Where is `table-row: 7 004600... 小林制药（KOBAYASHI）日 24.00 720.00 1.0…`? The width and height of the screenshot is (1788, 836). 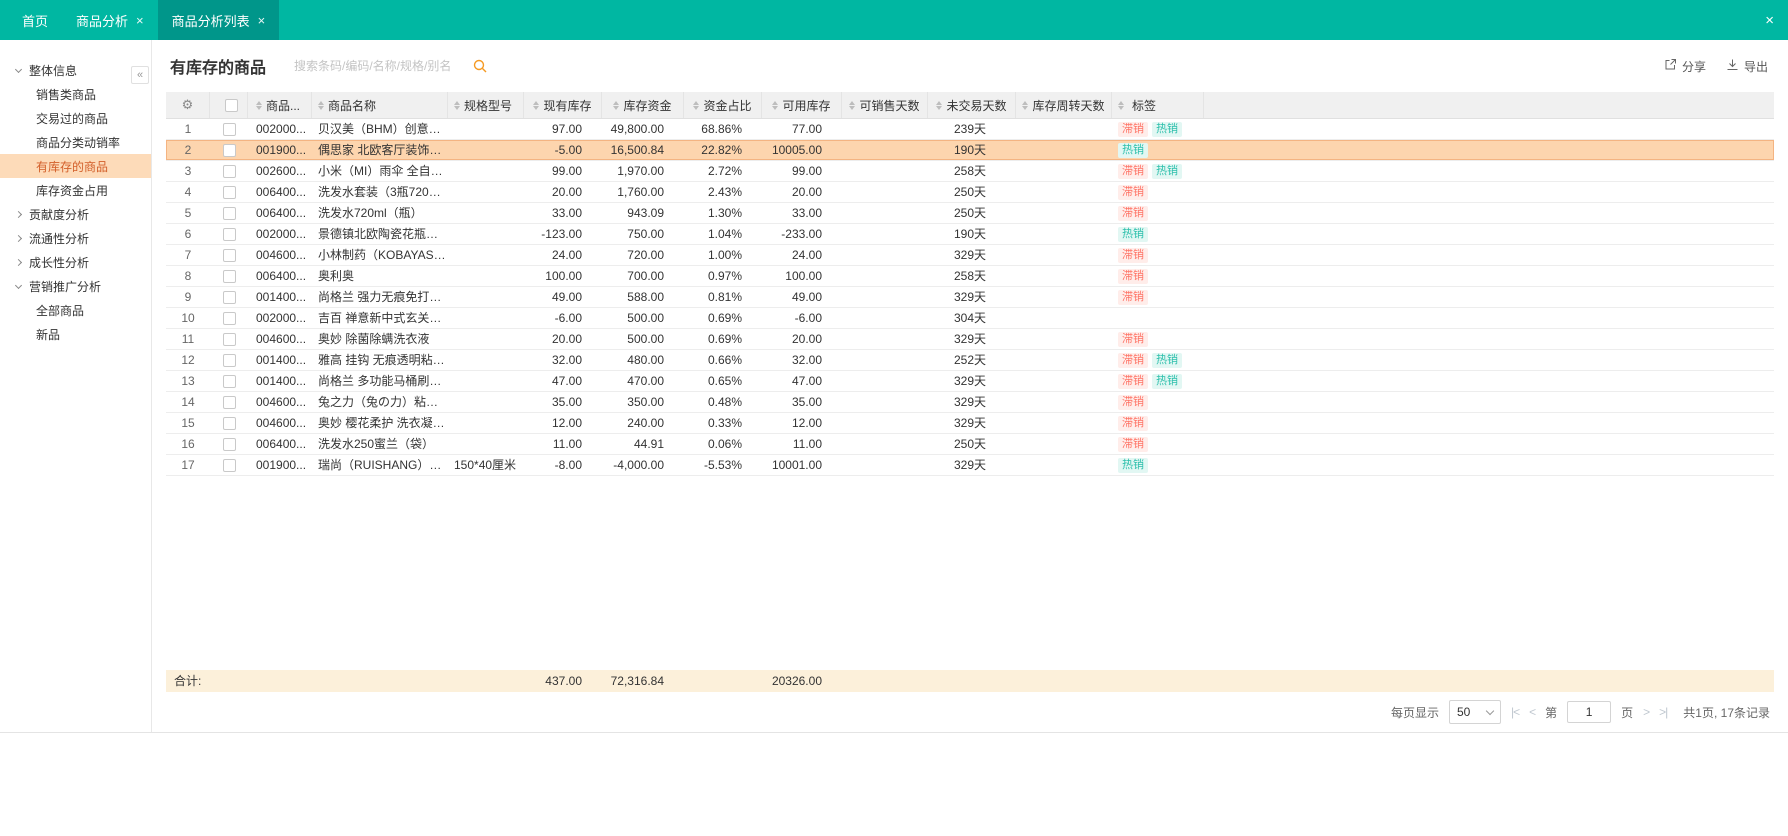 table-row: 7 004600... 小林制药（KOBAYASHI）日 24.00 720.00 1.0… is located at coordinates (970, 255).